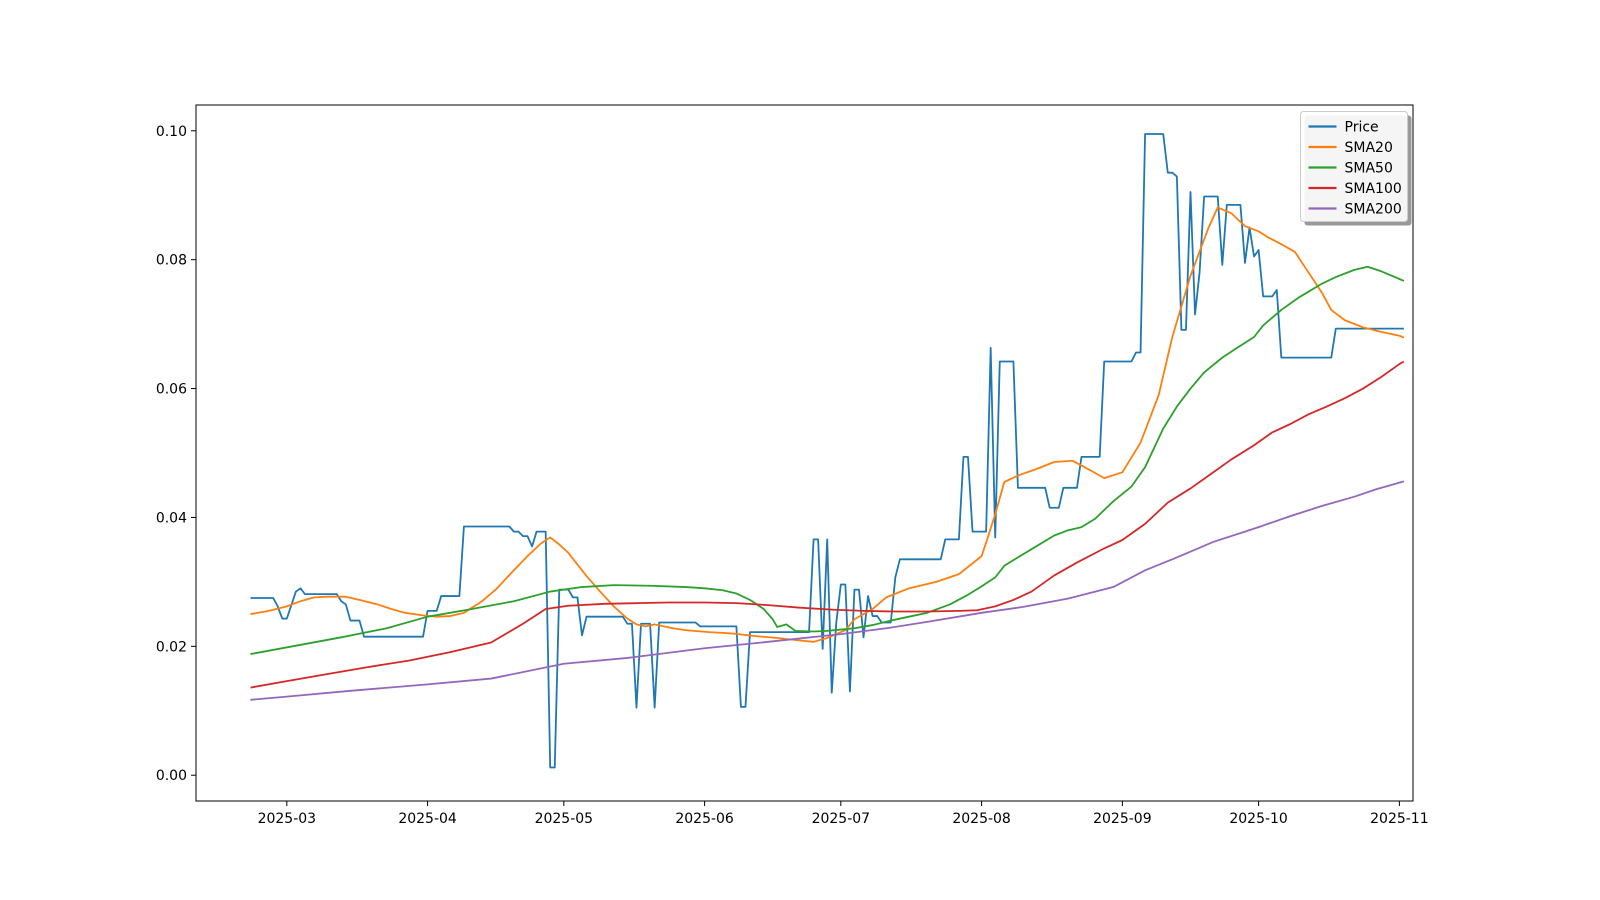 The width and height of the screenshot is (1600, 900). Describe the element at coordinates (1369, 169) in the screenshot. I see `legend-label: SMA50` at that location.